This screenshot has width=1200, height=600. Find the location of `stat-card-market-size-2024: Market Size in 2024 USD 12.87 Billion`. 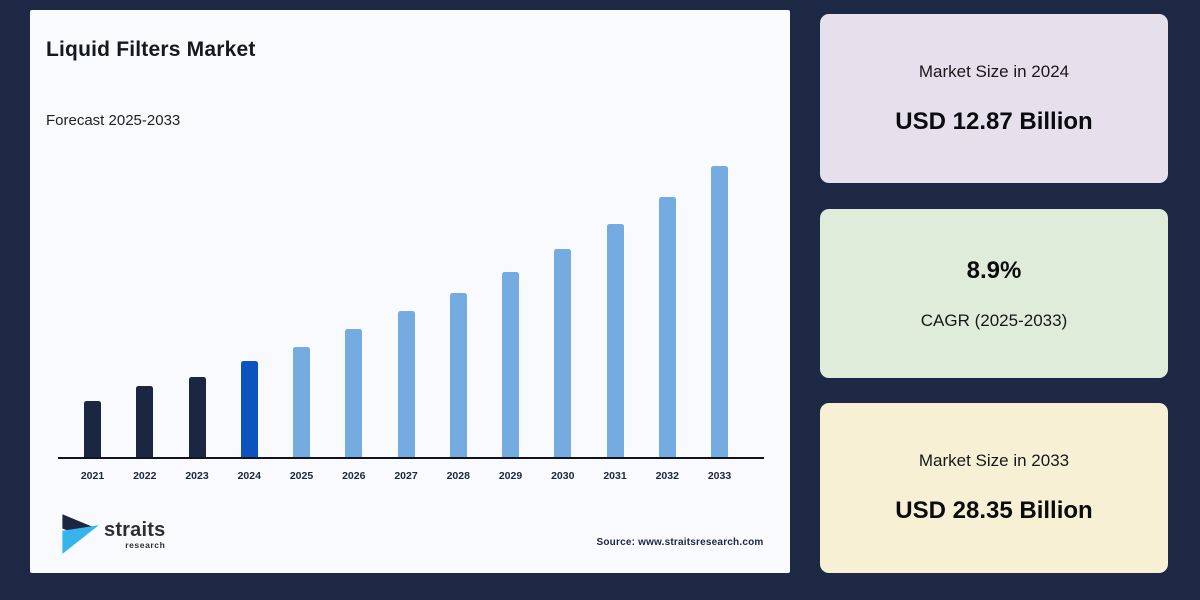

stat-card-market-size-2024: Market Size in 2024 USD 12.87 Billion is located at coordinates (994, 98).